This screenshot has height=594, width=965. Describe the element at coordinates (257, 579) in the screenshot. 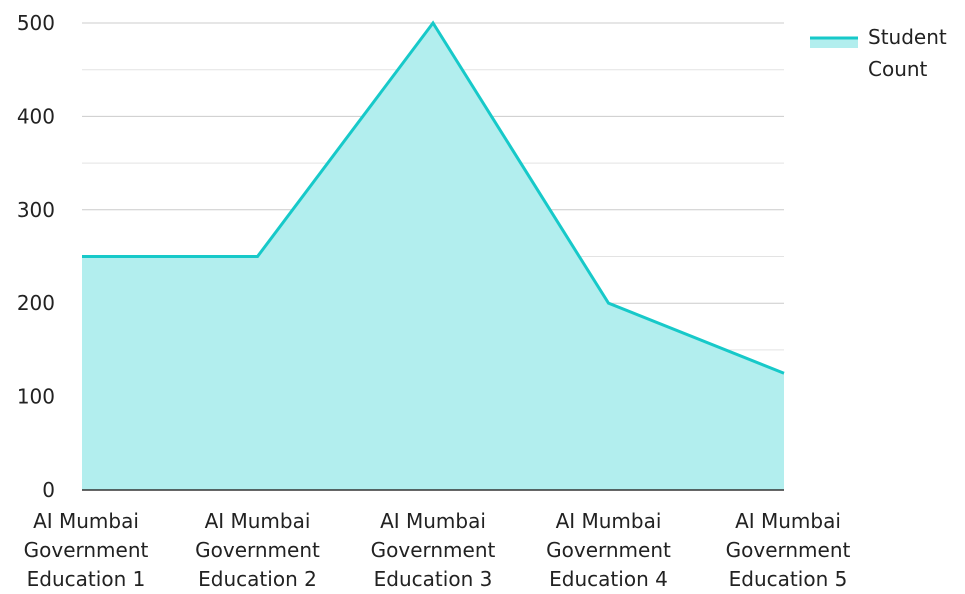

I see `x-category-label-line: Education 2` at that location.